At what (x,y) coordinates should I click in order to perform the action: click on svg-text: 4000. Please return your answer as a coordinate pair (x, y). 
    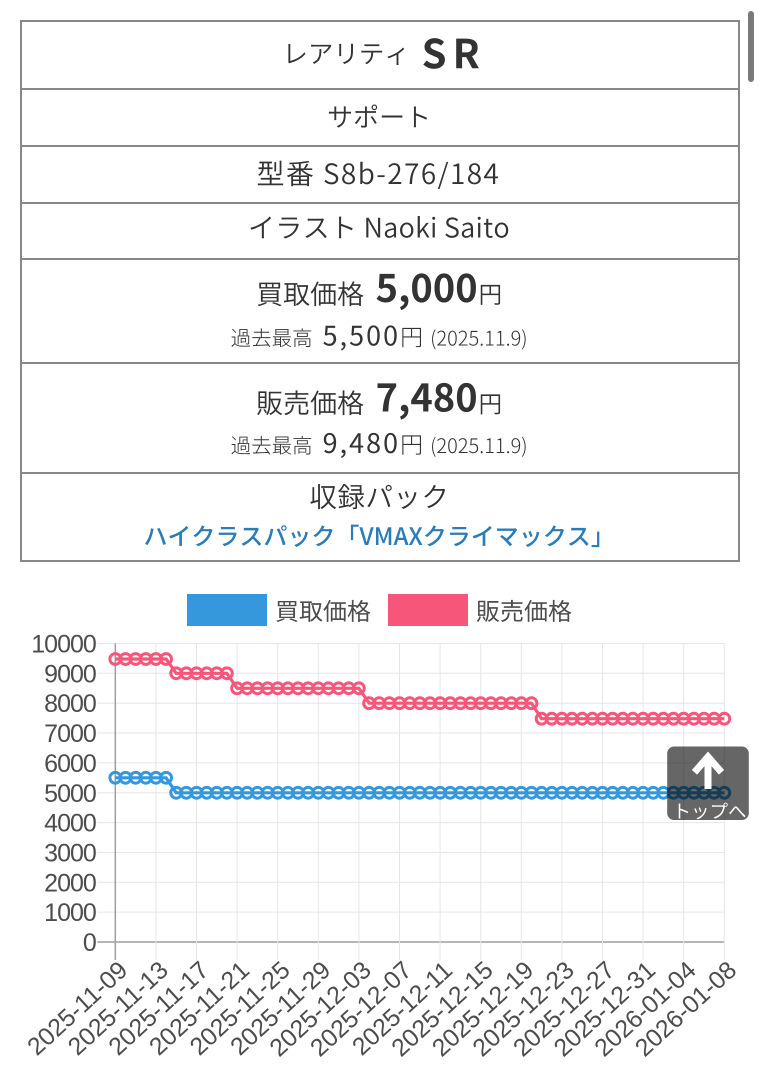
    Looking at the image, I should click on (70, 824).